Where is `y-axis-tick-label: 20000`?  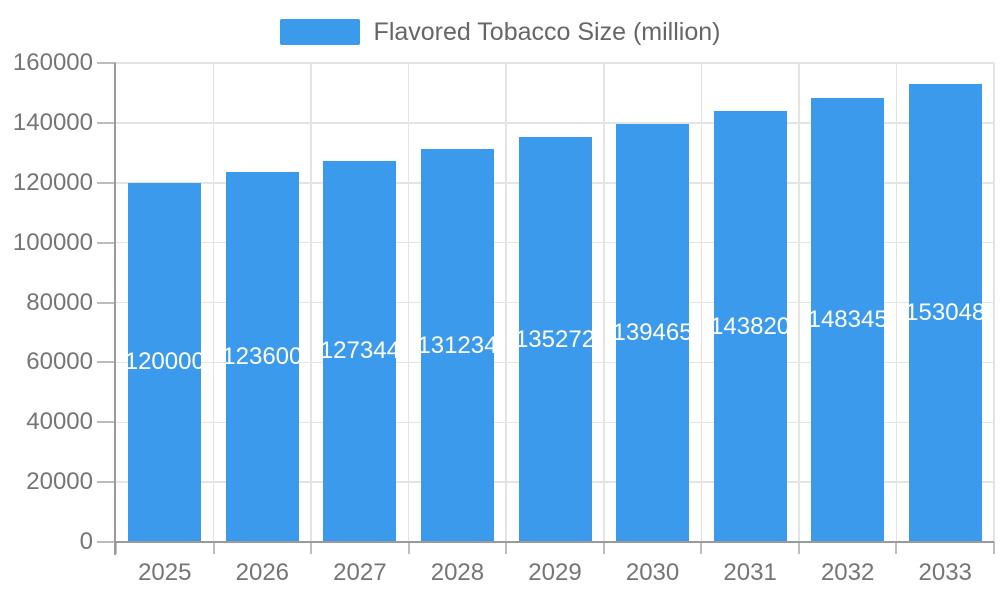
y-axis-tick-label: 20000 is located at coordinates (59, 482).